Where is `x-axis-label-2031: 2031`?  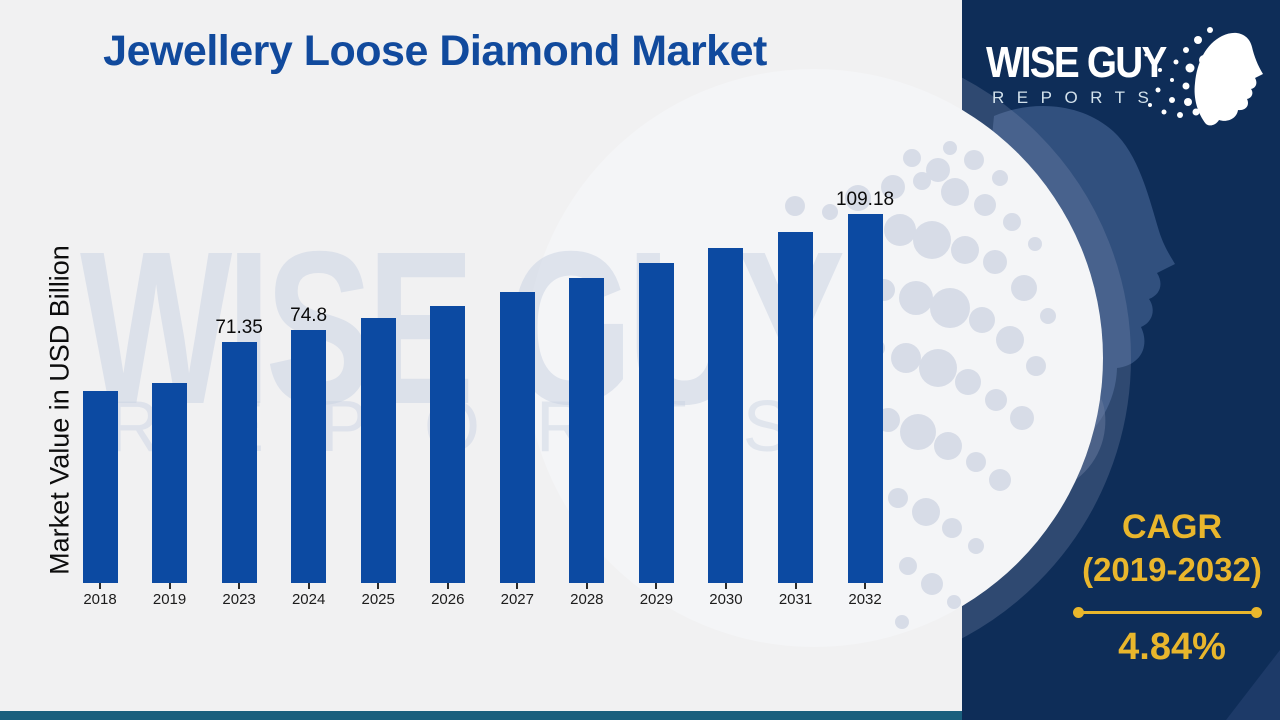 x-axis-label-2031: 2031 is located at coordinates (795, 599).